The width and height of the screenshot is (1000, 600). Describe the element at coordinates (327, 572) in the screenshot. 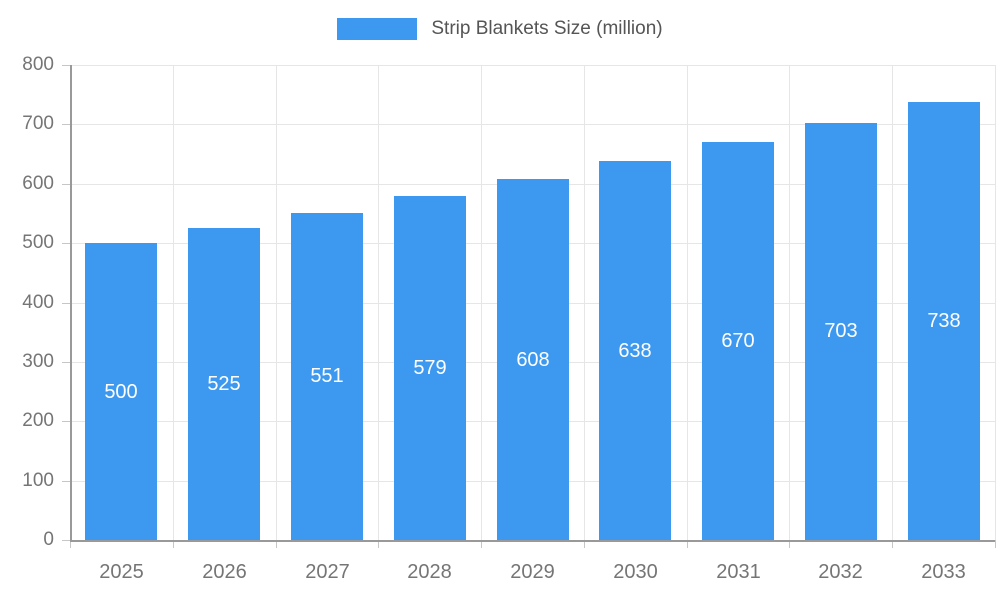

I see `x-tick-label: 2027` at that location.